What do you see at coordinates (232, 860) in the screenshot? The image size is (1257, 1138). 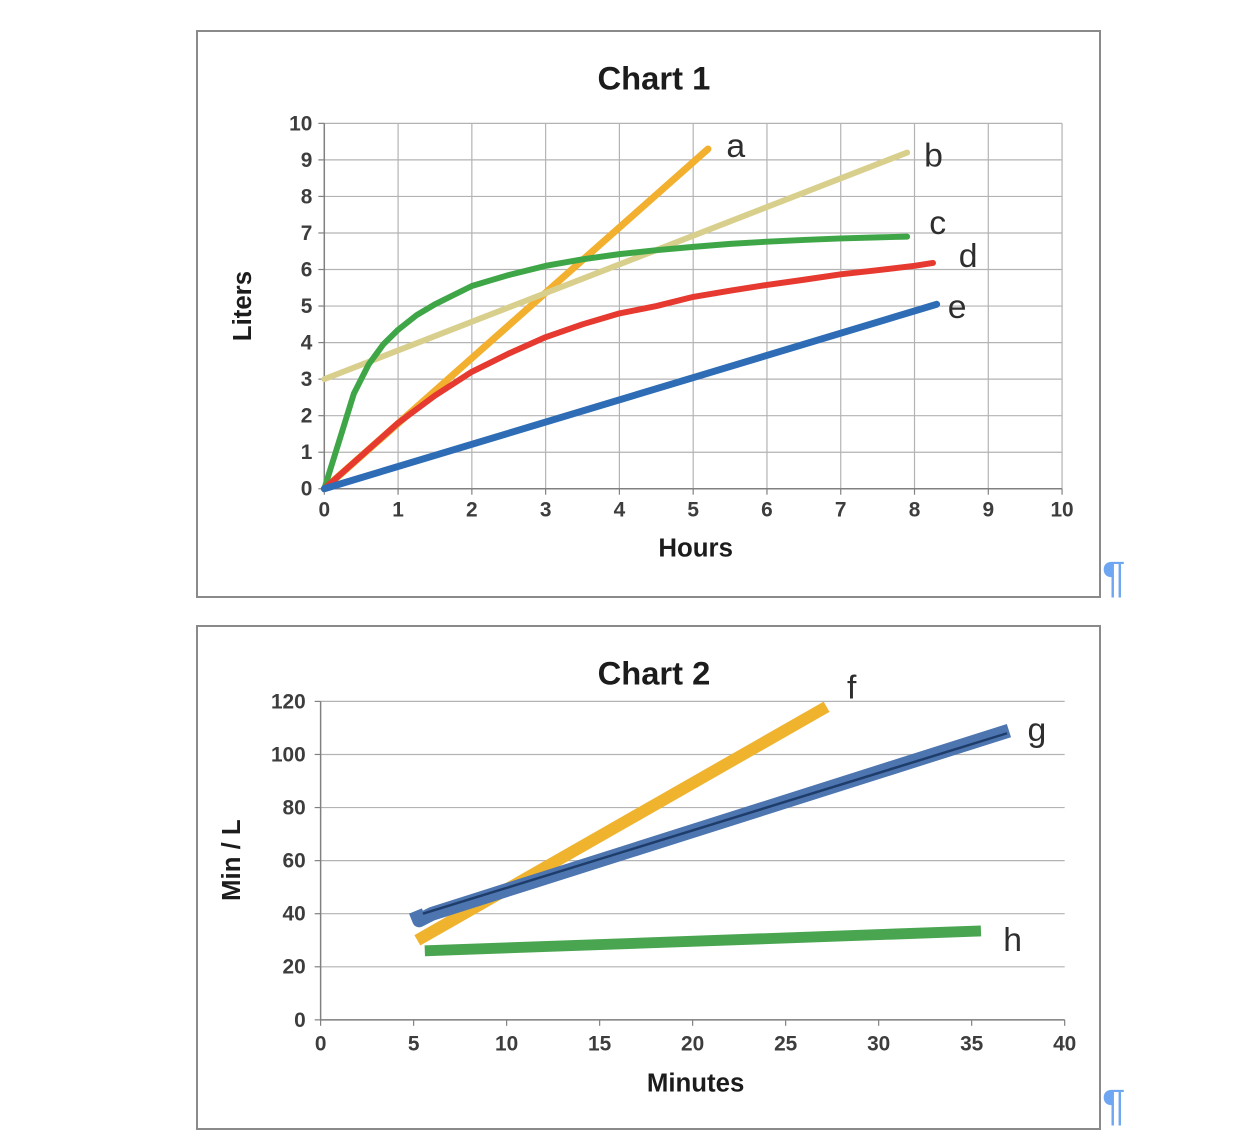 I see `chart2-ylabel: Min / L` at bounding box center [232, 860].